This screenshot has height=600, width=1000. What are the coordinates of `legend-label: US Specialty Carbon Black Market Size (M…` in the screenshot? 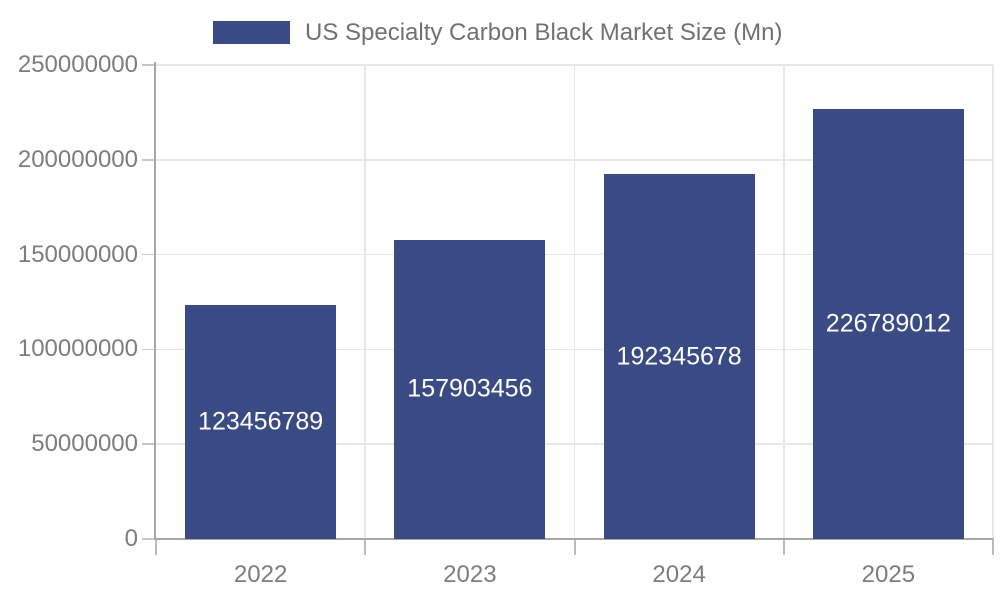 It's located at (544, 32).